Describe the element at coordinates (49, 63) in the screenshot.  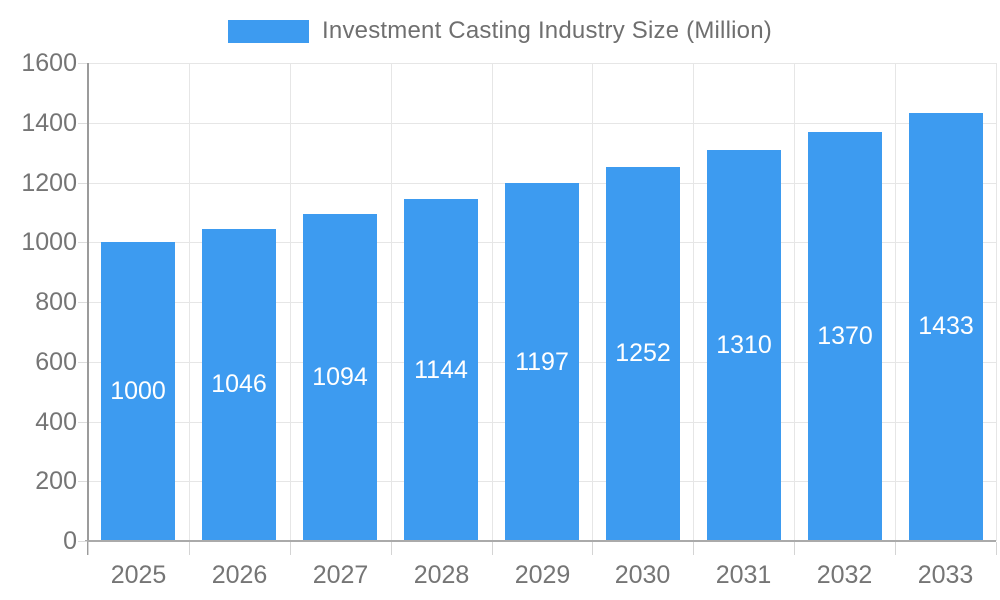
I see `y-axis-tick-label: 1600` at that location.